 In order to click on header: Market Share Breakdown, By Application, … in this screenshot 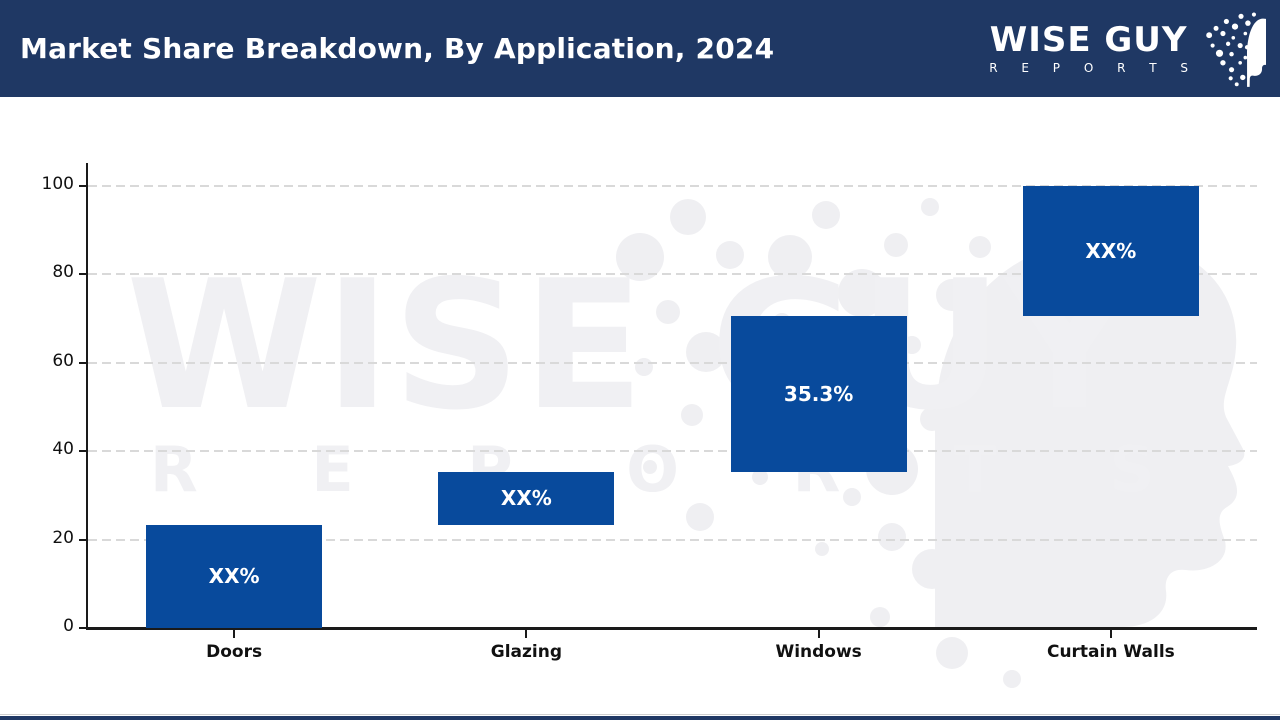, I will do `click(640, 48)`.